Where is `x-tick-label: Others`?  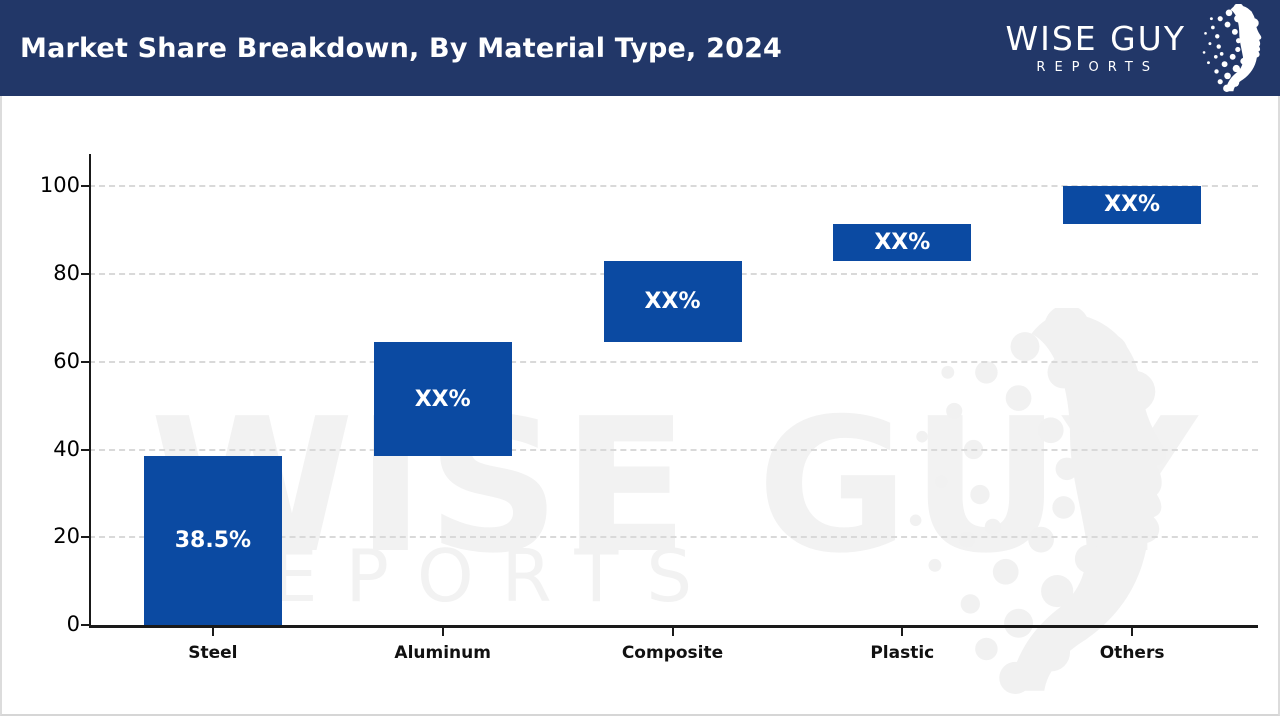
x-tick-label: Others is located at coordinates (1132, 653).